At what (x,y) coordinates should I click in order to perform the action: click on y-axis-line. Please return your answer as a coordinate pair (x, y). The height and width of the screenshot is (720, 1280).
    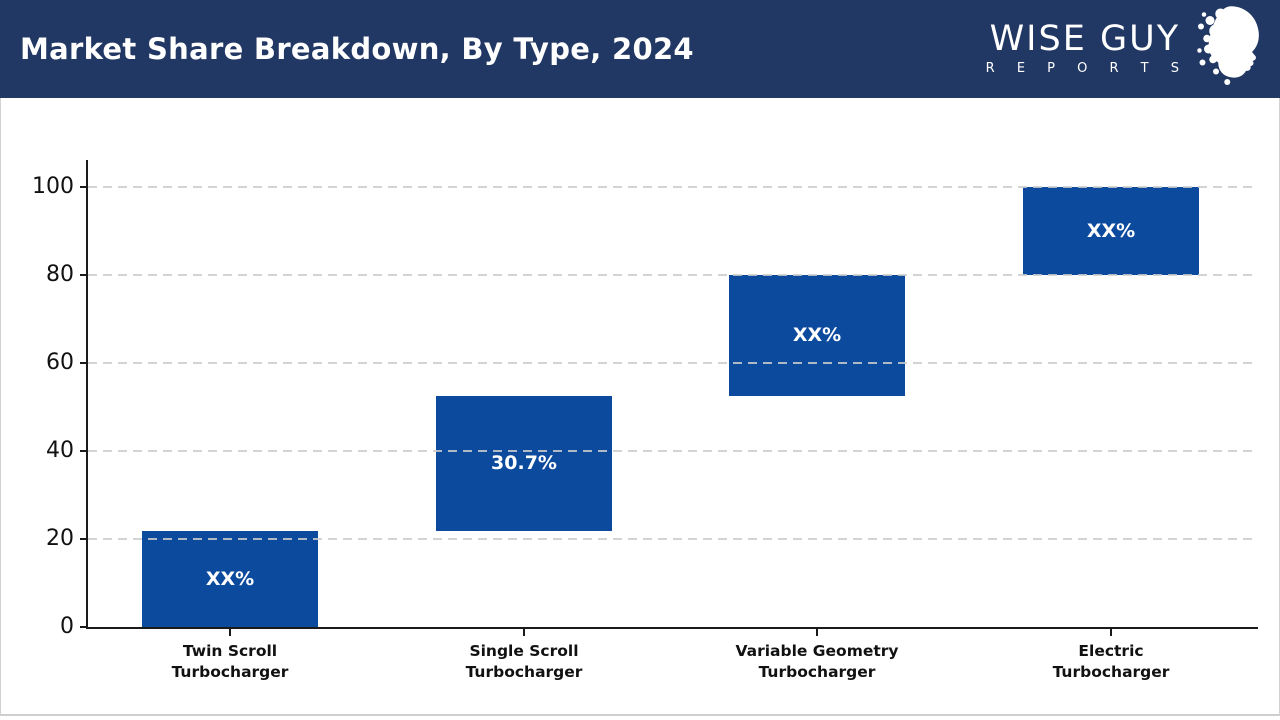
    Looking at the image, I should click on (87, 394).